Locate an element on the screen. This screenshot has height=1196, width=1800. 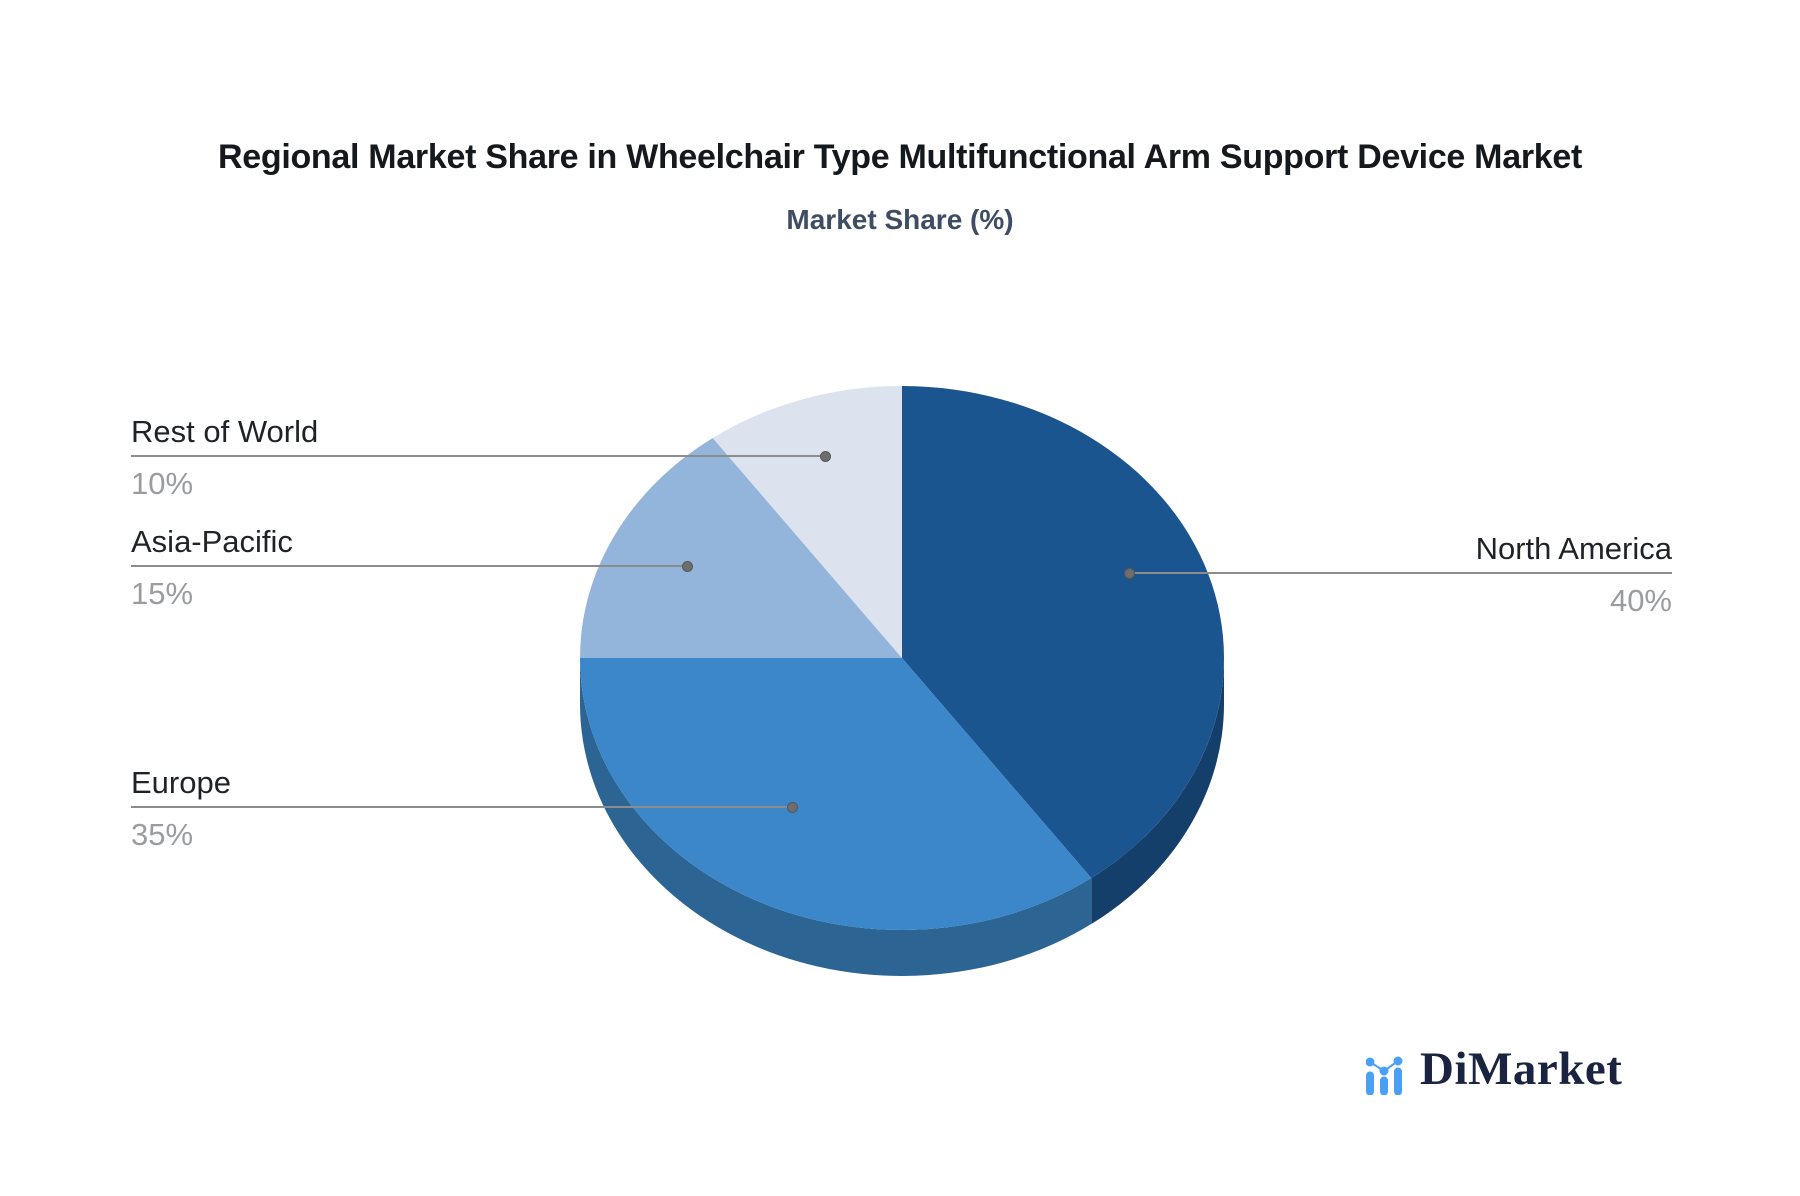
callout-label: Asia-Pacific is located at coordinates (212, 541).